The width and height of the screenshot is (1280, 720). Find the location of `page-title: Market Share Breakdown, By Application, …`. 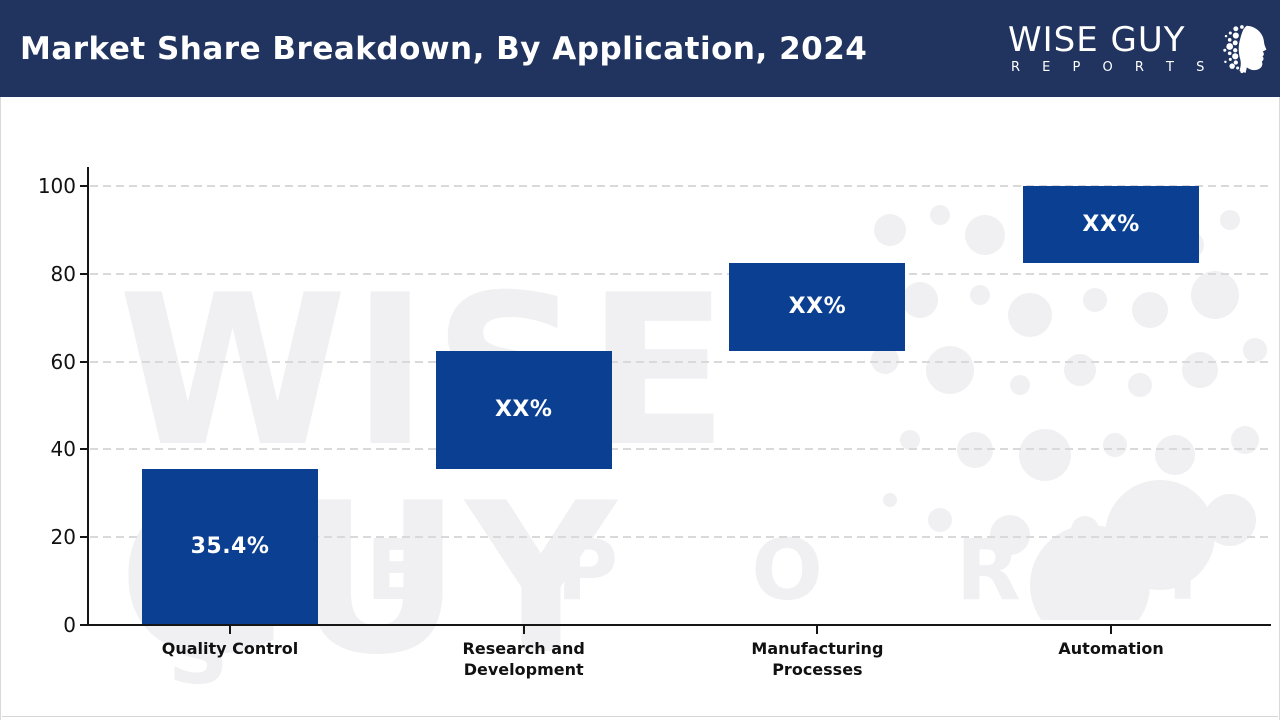

page-title: Market Share Breakdown, By Application, … is located at coordinates (444, 48).